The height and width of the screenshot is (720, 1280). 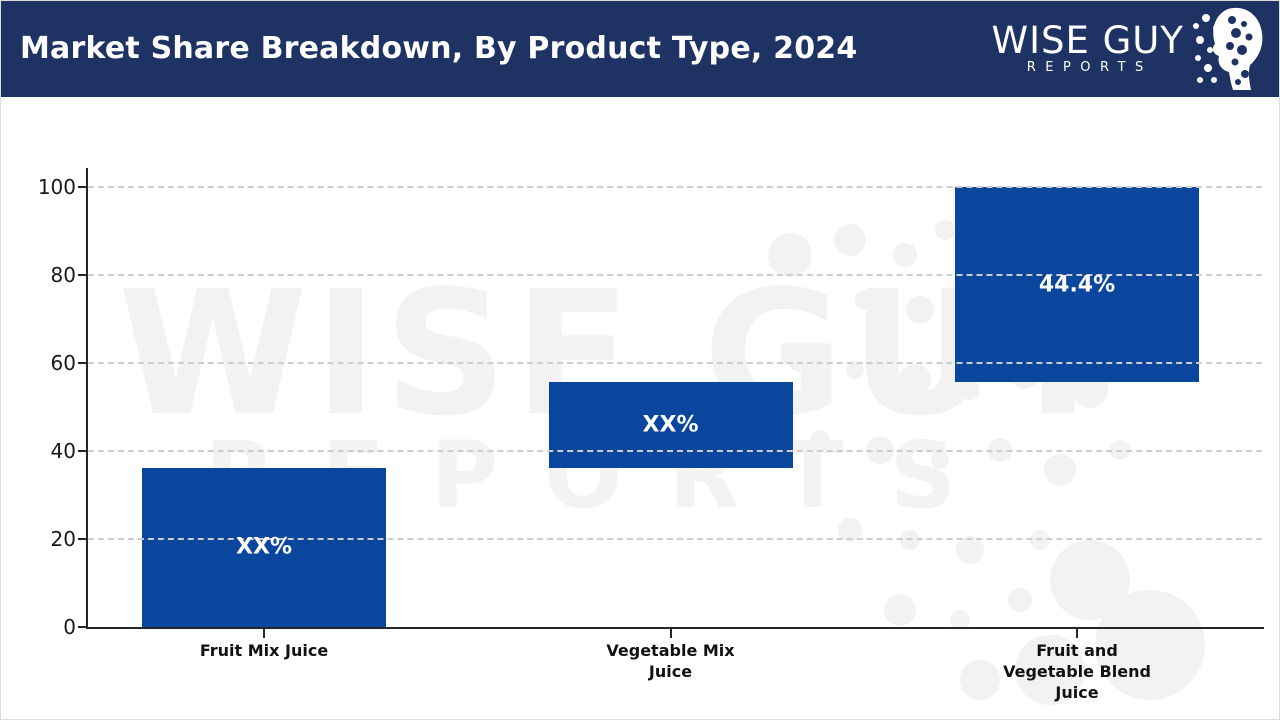 I want to click on wiseguy-logo: WISE GUY REPORTS, so click(x=1129, y=49).